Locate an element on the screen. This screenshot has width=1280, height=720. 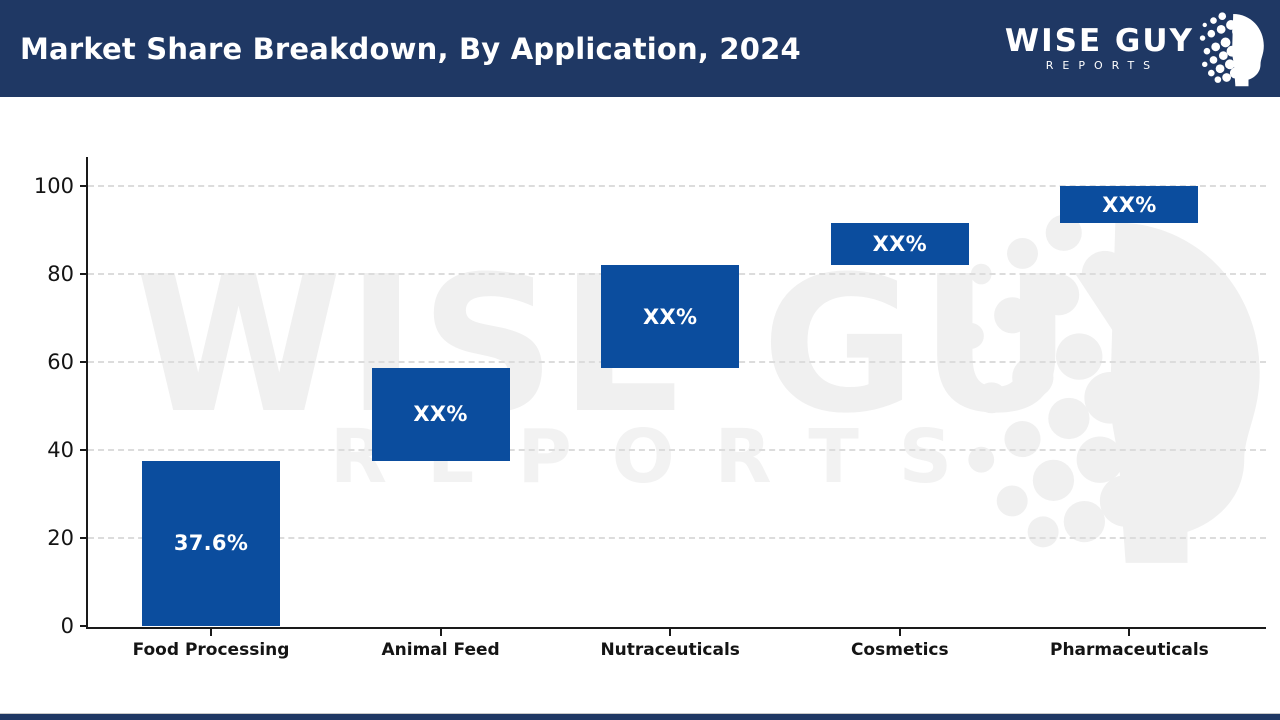
logo-wordmark: WISE GUY is located at coordinates (1099, 40).